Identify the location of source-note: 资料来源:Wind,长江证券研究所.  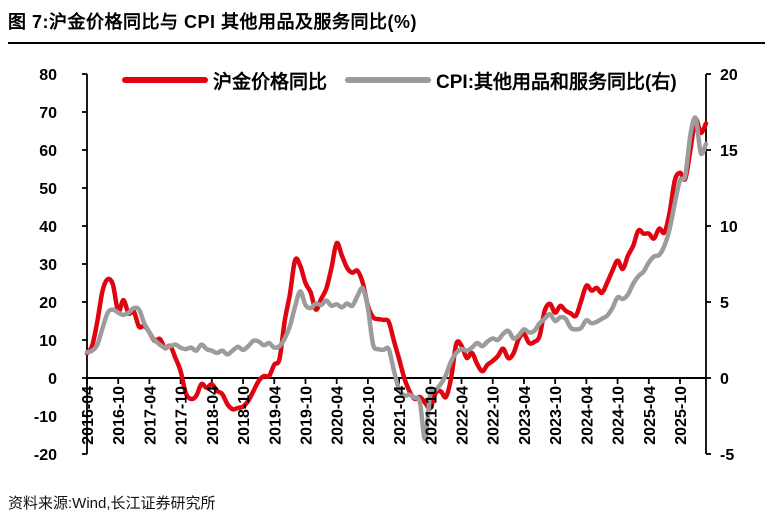
(112, 503).